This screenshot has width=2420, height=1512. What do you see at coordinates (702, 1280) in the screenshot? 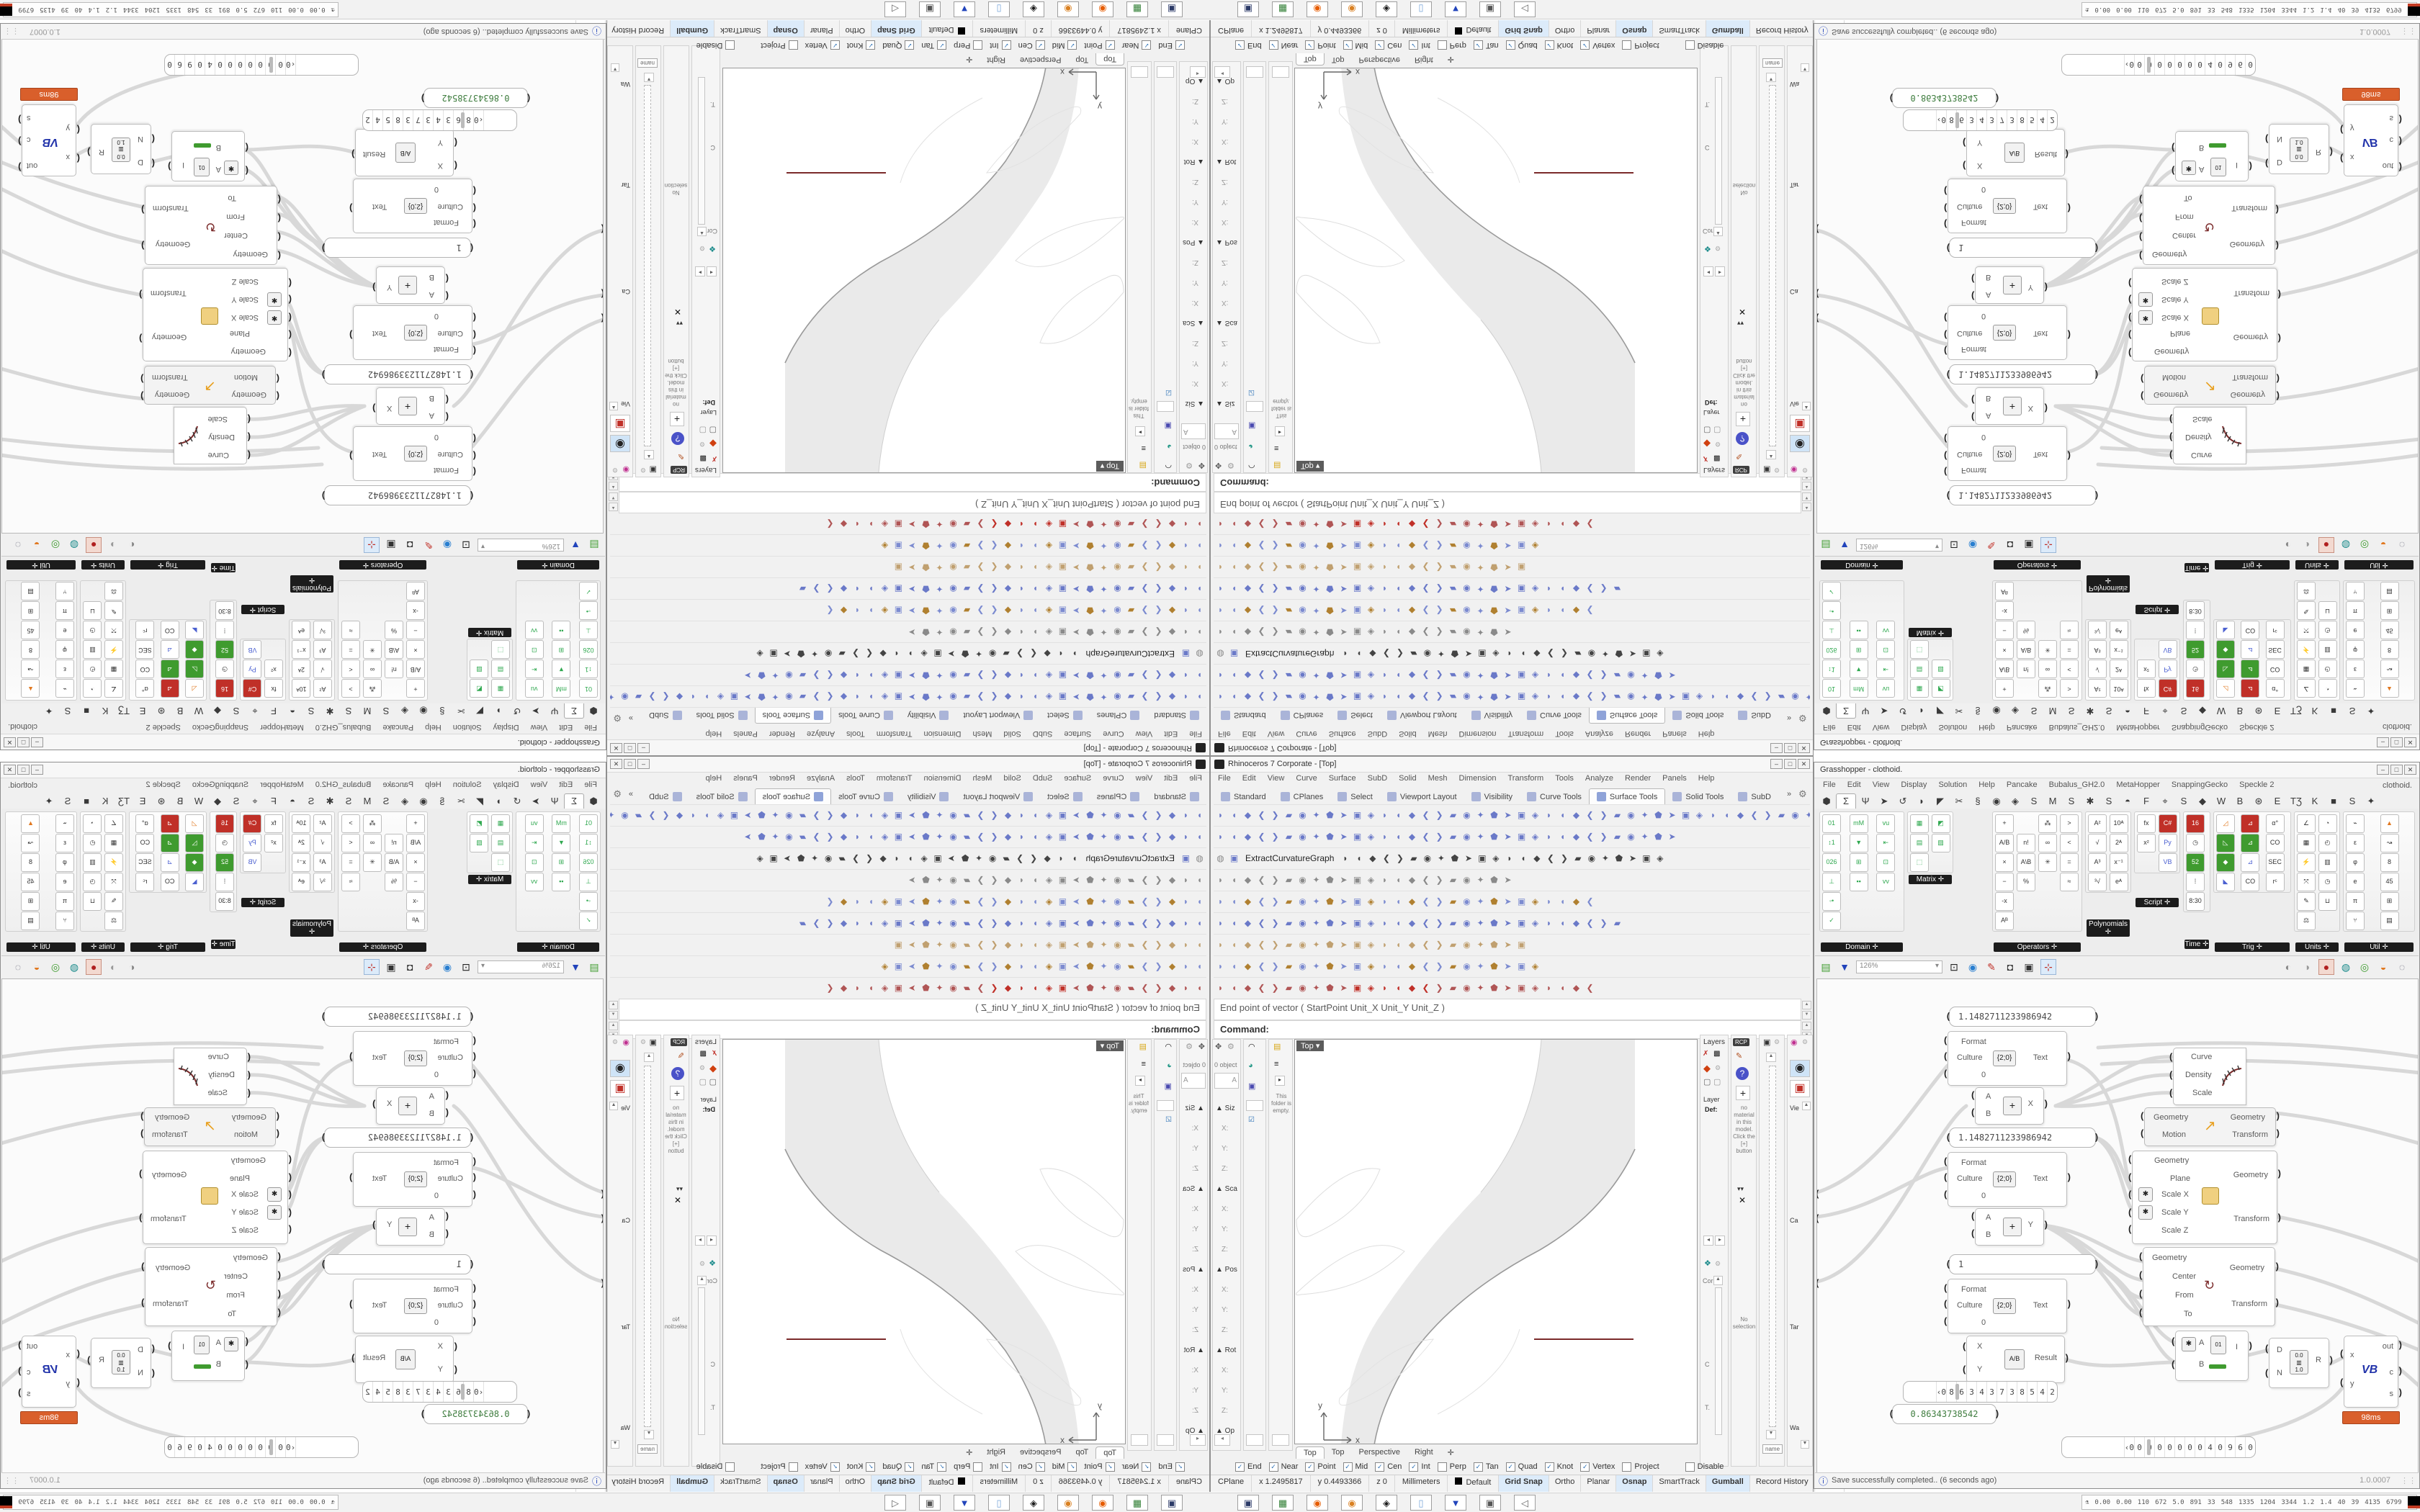
I see `scroll-up-box: ▲` at bounding box center [702, 1280].